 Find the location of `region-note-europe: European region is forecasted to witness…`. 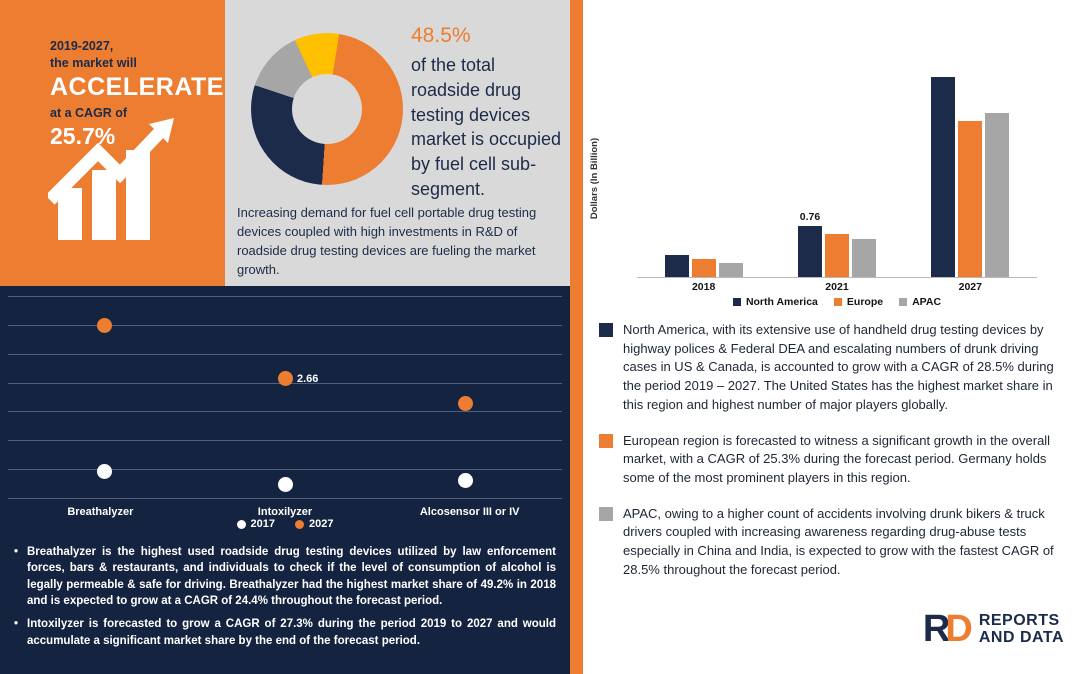

region-note-europe: European region is forecasted to witness… is located at coordinates (832, 460).